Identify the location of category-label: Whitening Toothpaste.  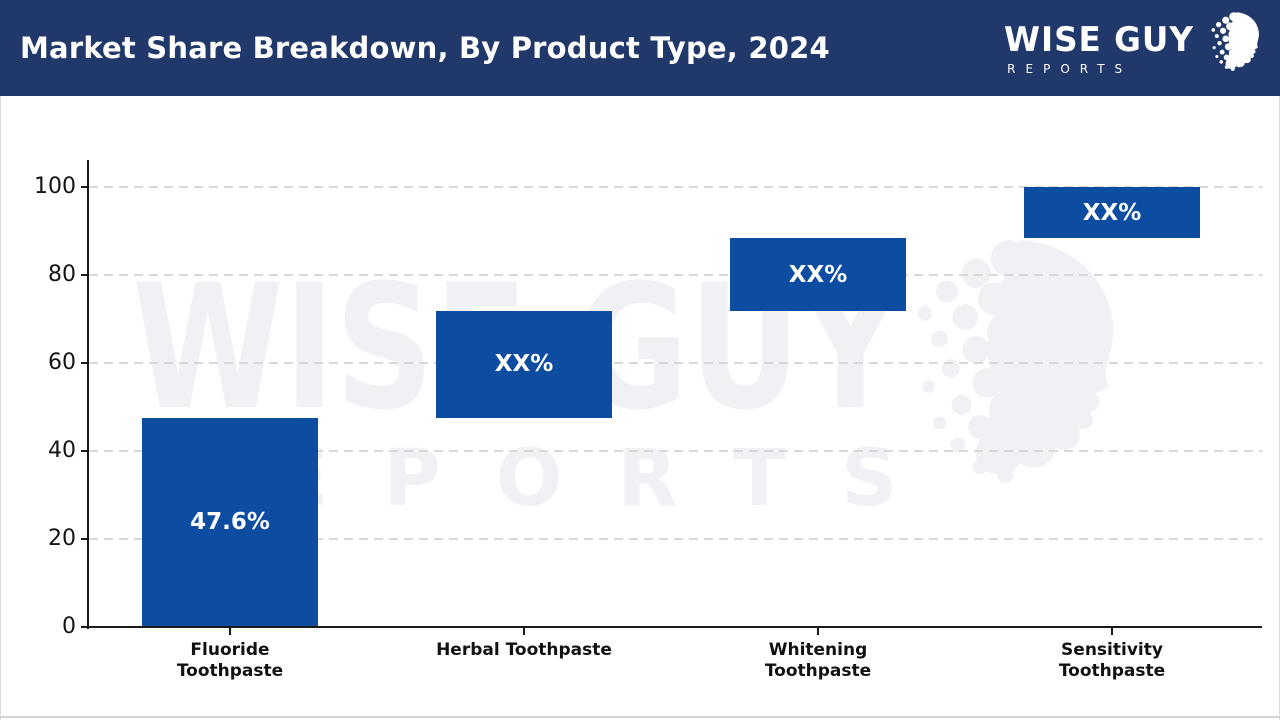
(818, 661).